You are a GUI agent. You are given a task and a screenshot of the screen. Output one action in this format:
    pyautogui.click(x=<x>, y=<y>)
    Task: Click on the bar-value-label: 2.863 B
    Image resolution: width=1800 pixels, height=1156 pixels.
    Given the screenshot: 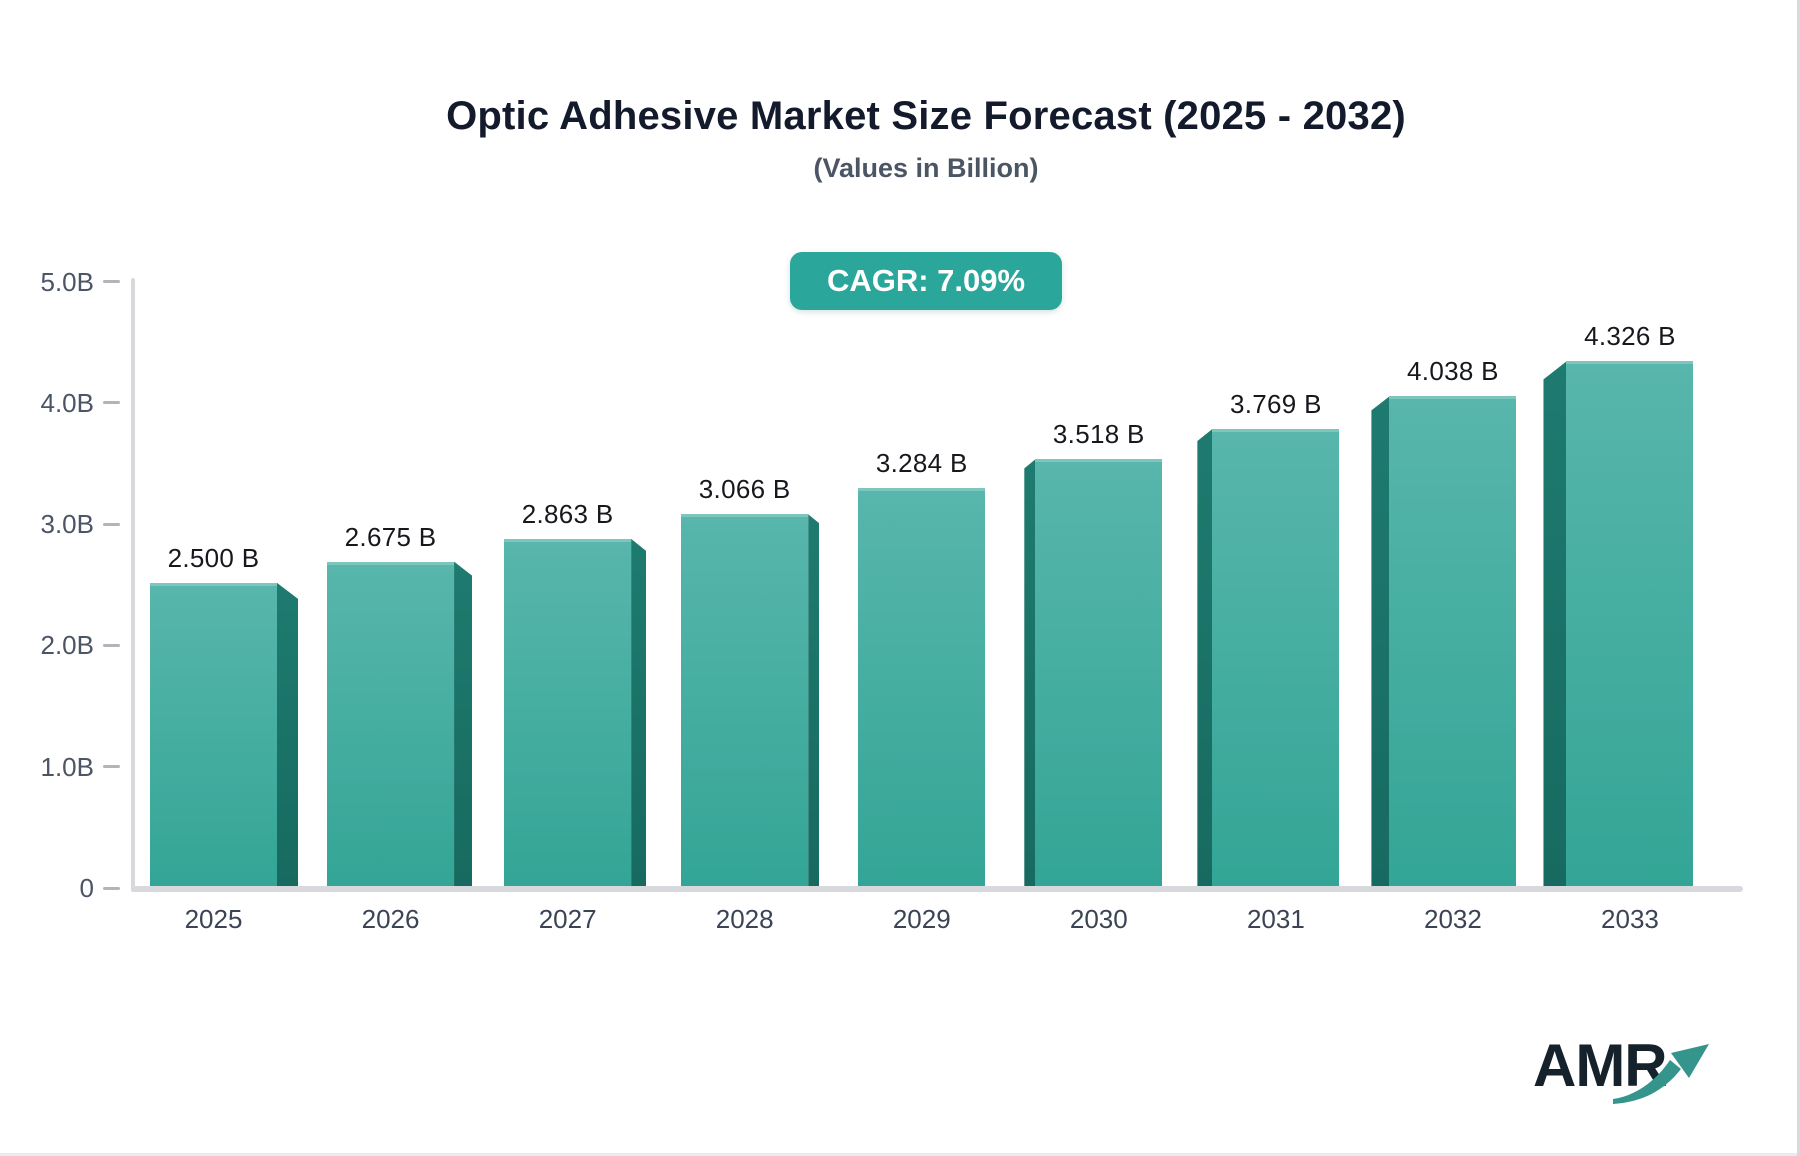 What is the action you would take?
    pyautogui.click(x=567, y=513)
    